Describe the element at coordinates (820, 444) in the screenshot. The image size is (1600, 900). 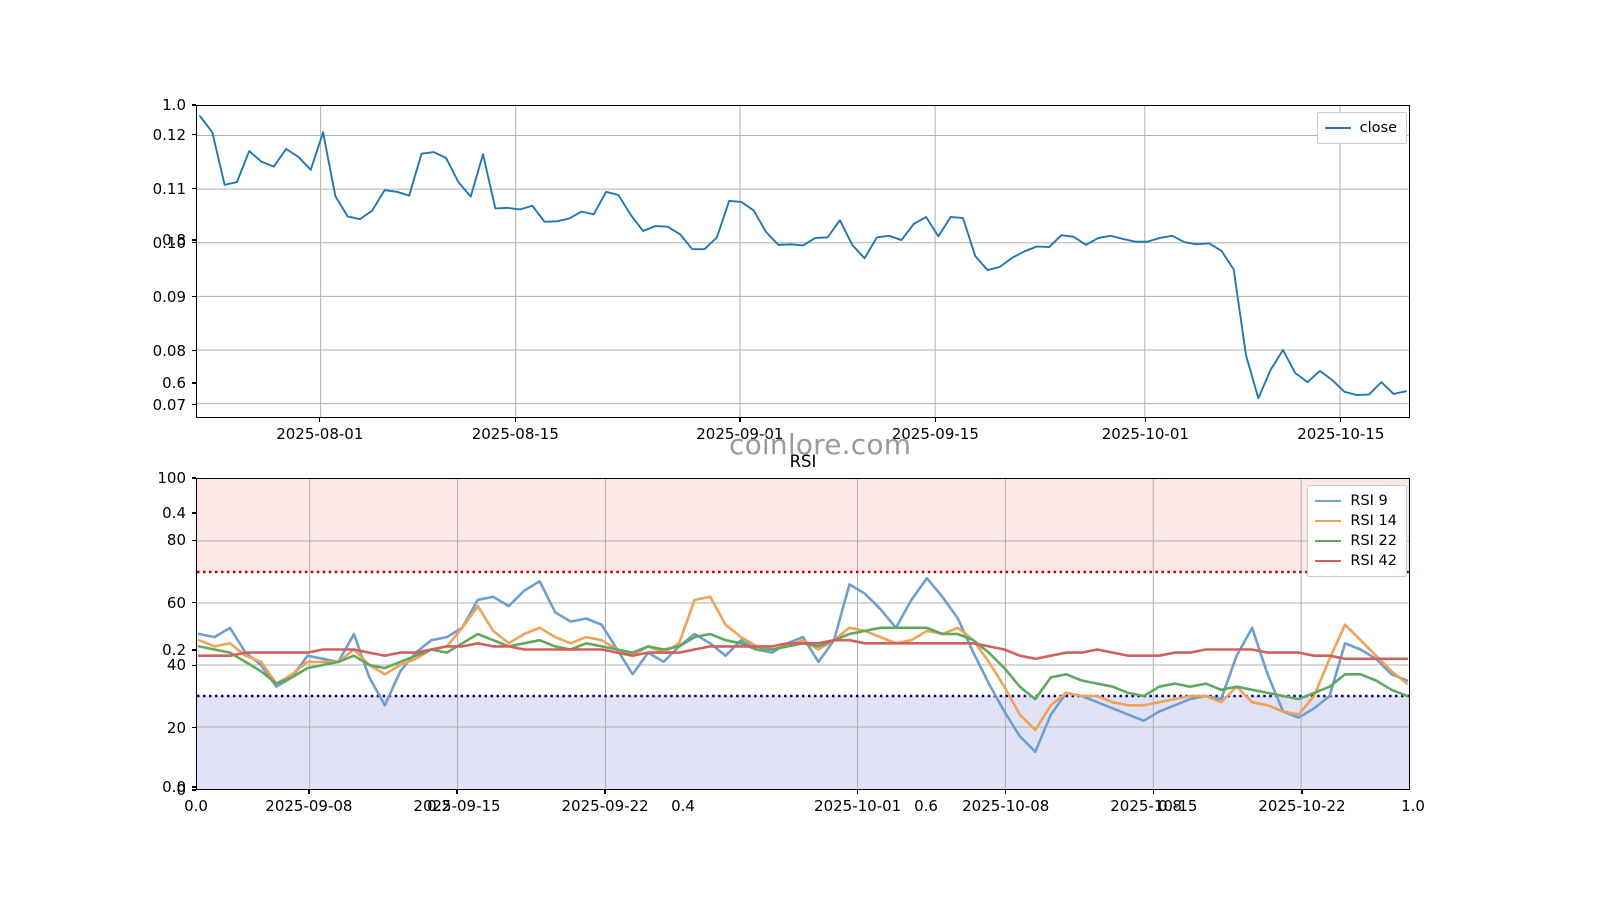
I see `watermark: coinlore.com` at that location.